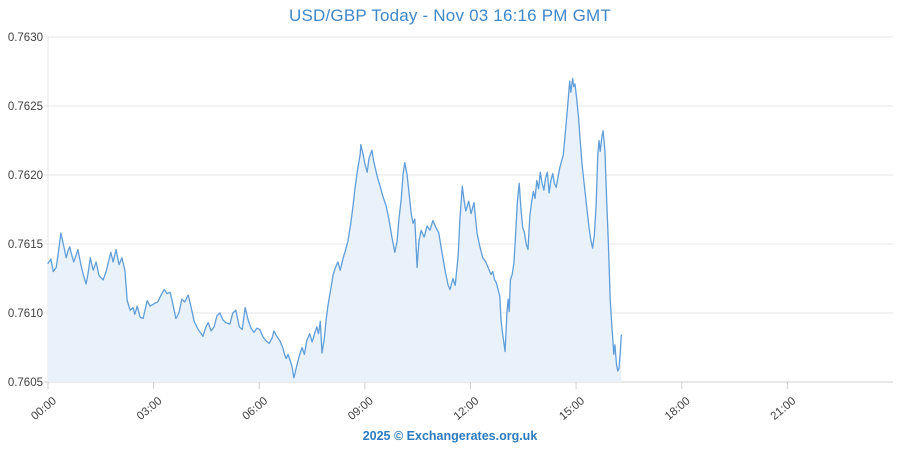  What do you see at coordinates (25, 38) in the screenshot?
I see `y-tick-label: 0.7630` at bounding box center [25, 38].